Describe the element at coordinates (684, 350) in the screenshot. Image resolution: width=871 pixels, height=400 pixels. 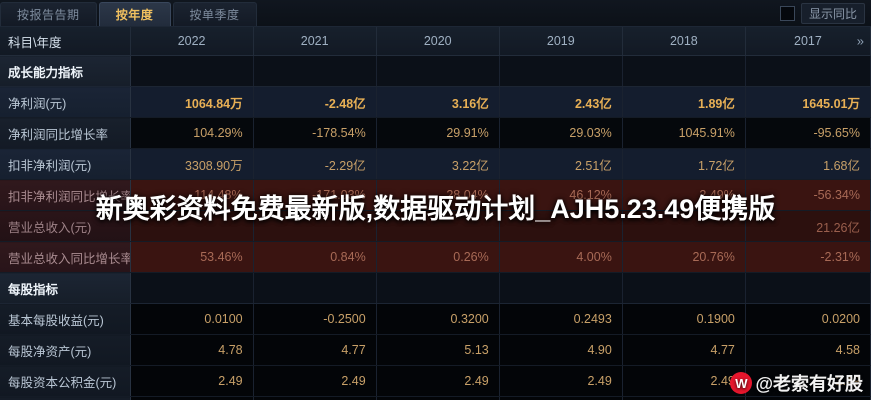
I see `cell-2018: 4.77` at that location.